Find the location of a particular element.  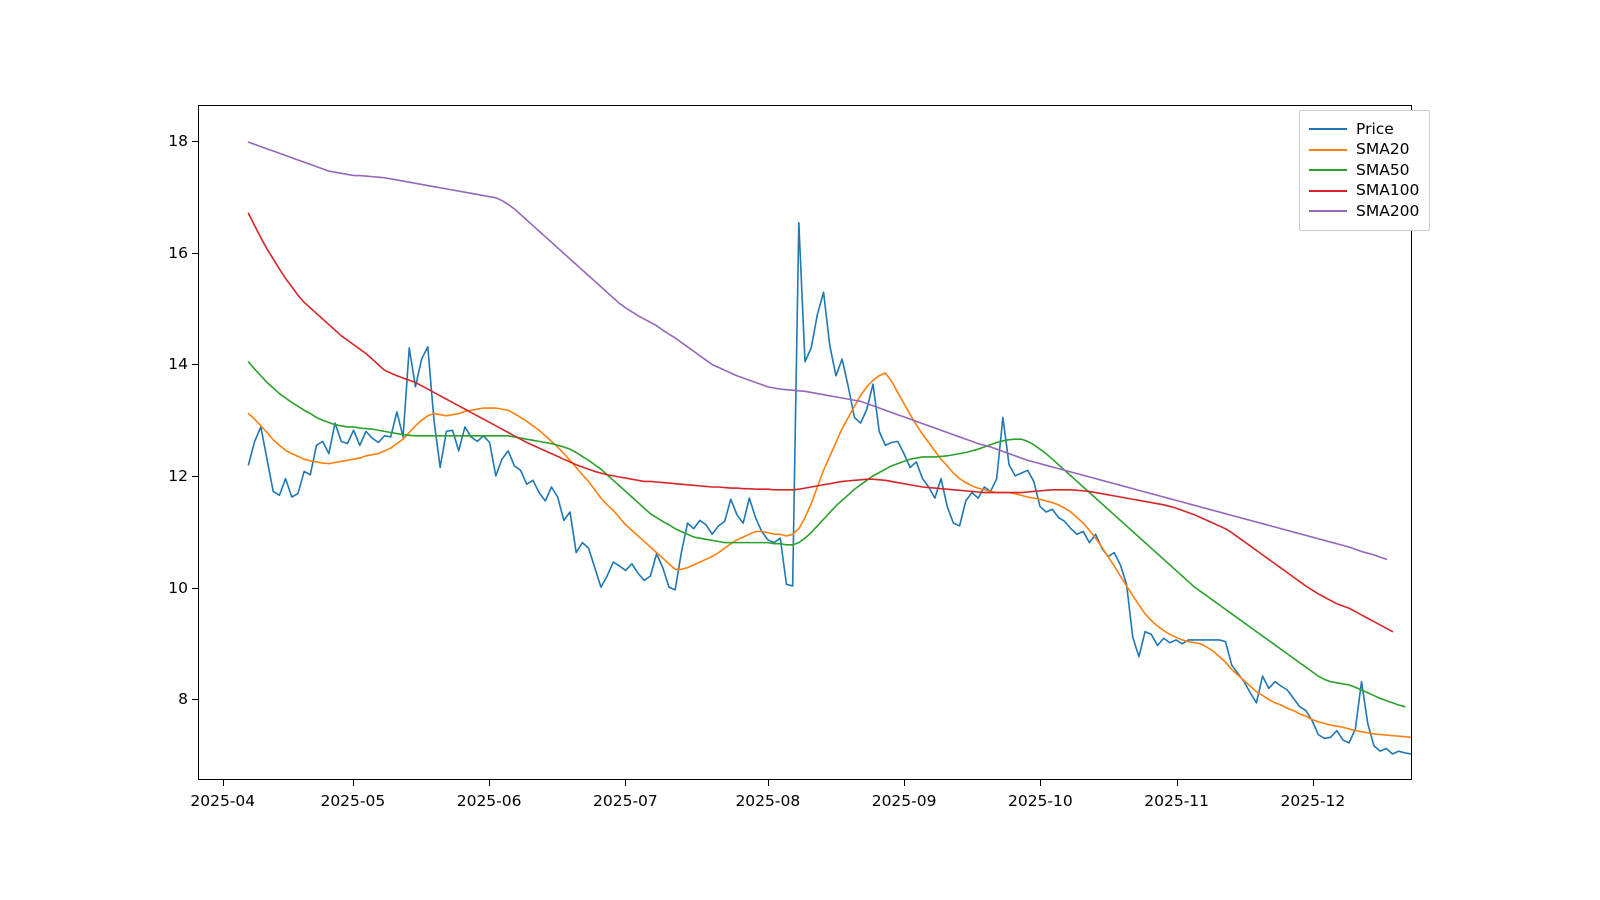

legend-label: SMA20 is located at coordinates (1383, 149).